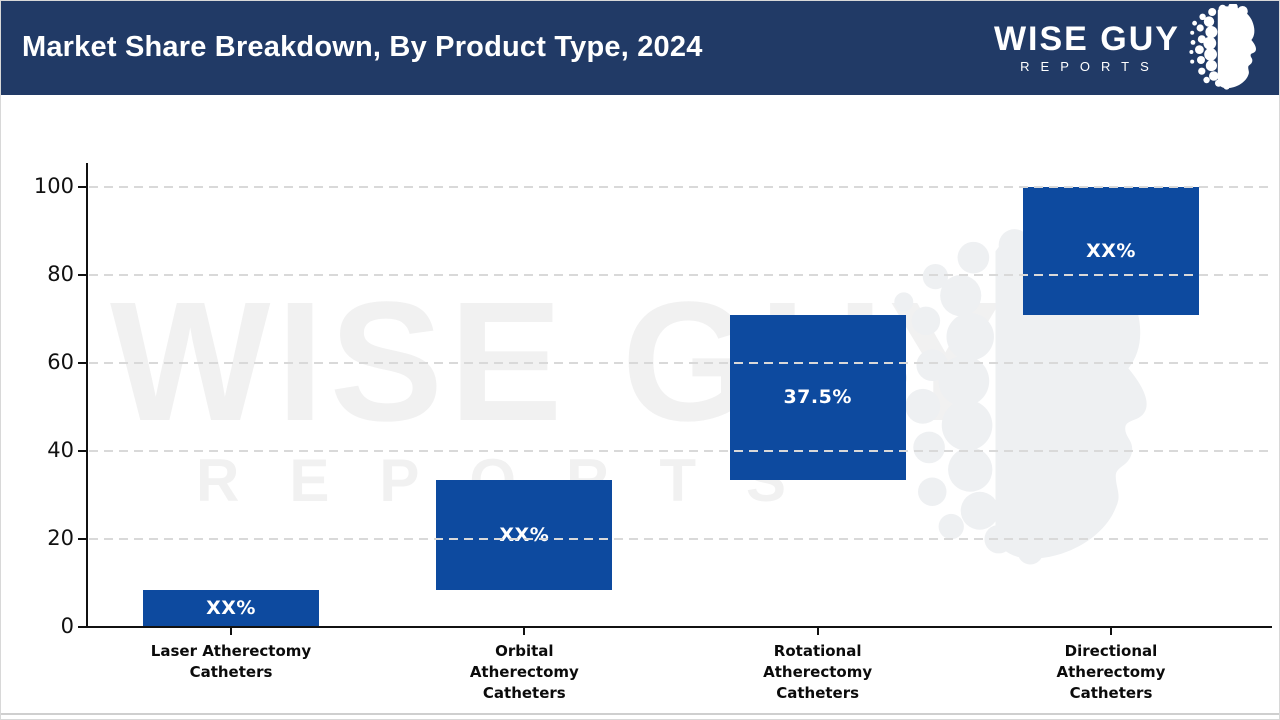  I want to click on x-axis-line, so click(679, 627).